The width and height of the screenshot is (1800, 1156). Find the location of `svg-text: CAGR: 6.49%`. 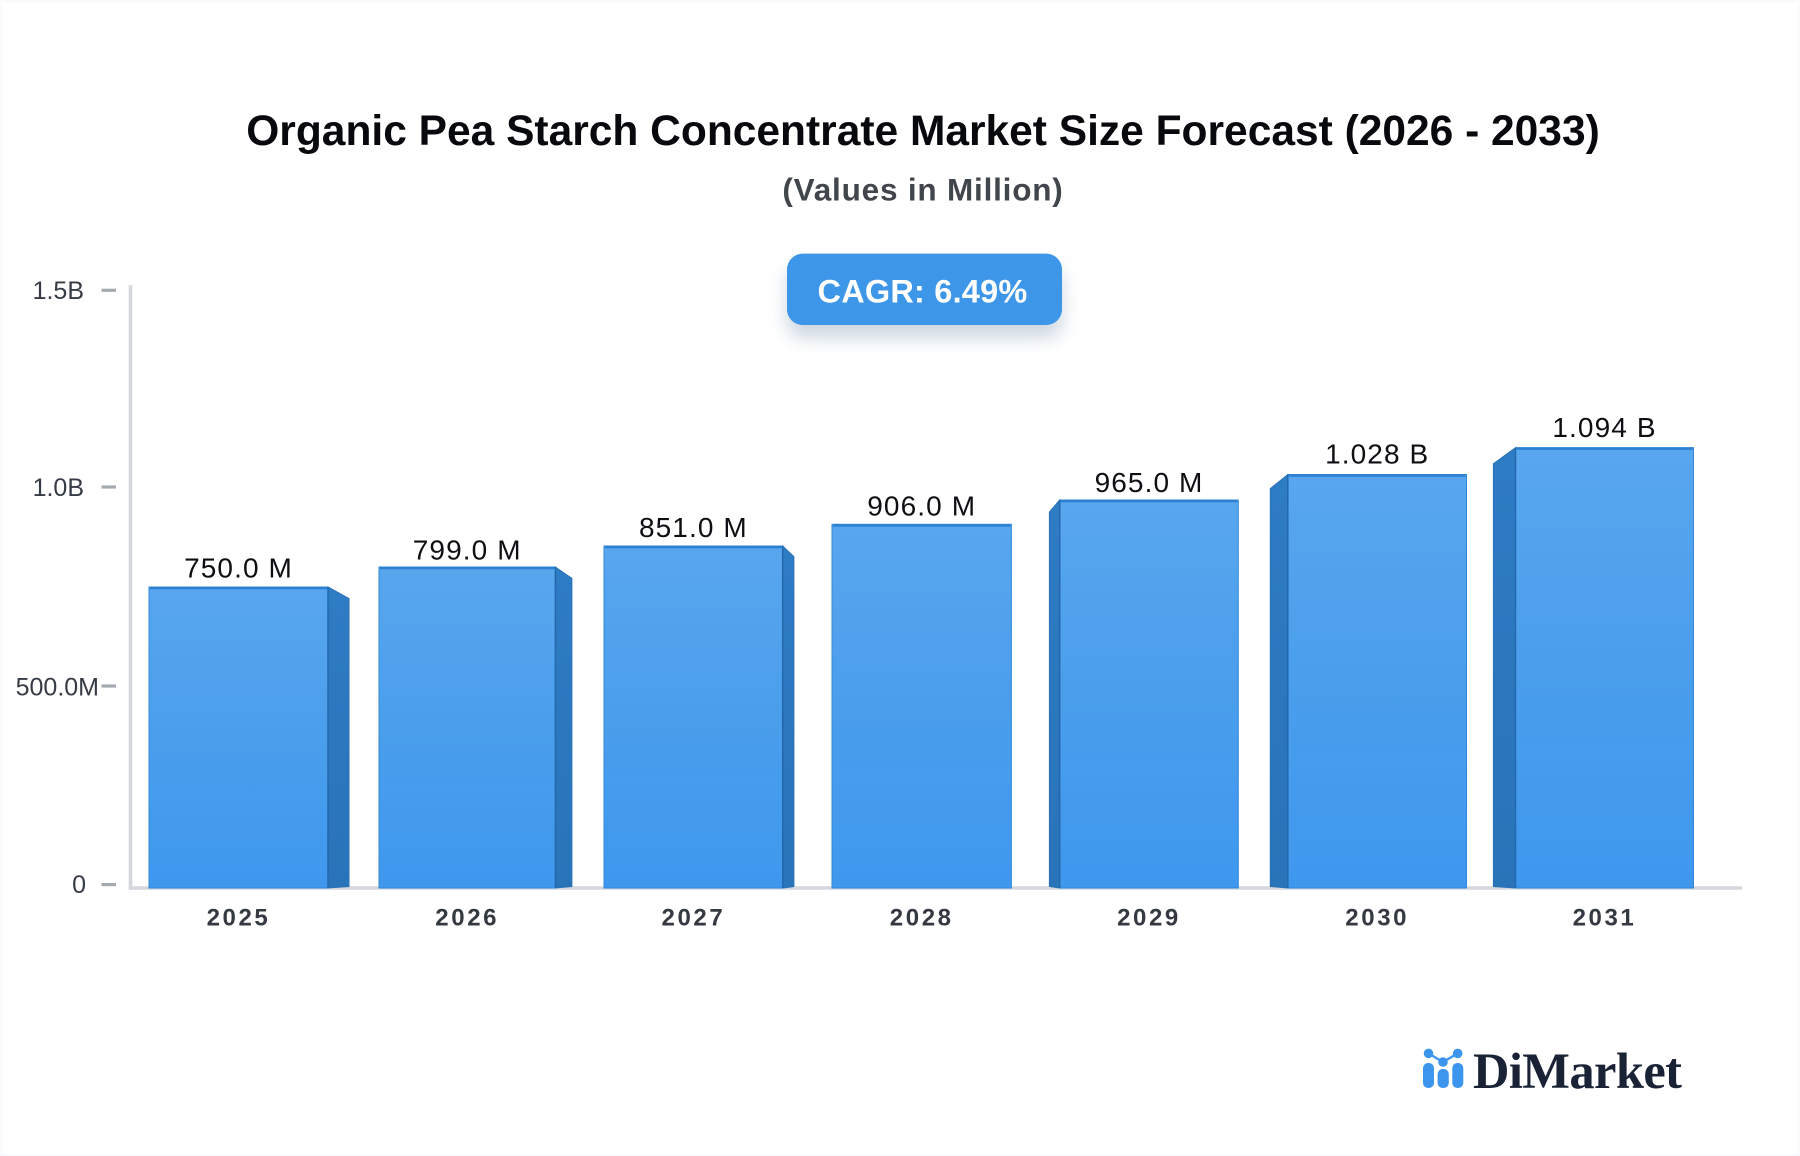

svg-text: CAGR: 6.49% is located at coordinates (923, 292).